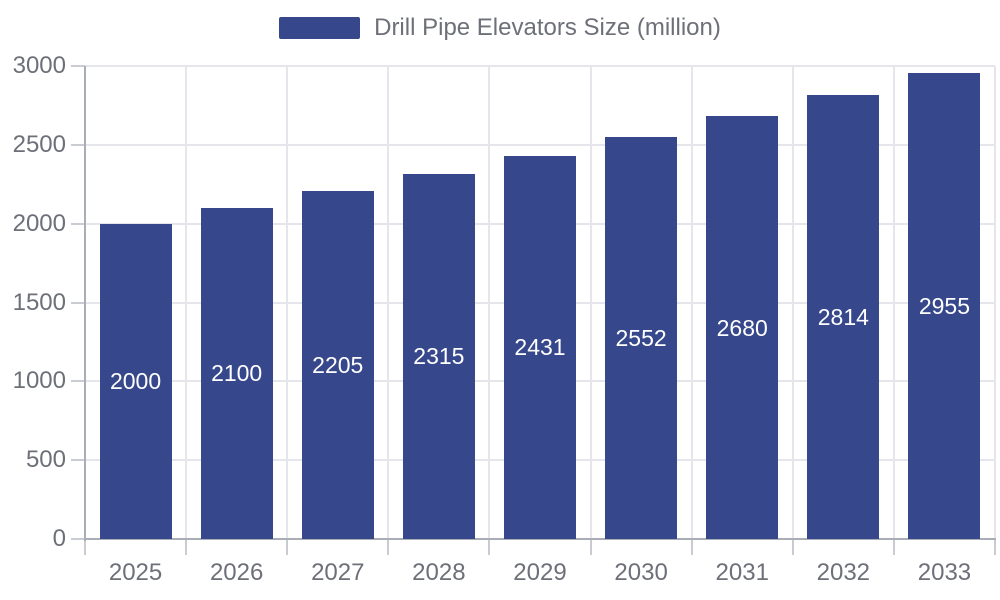 The image size is (1000, 600). I want to click on legend-label: Drill Pipe Elevators Size (million), so click(547, 27).